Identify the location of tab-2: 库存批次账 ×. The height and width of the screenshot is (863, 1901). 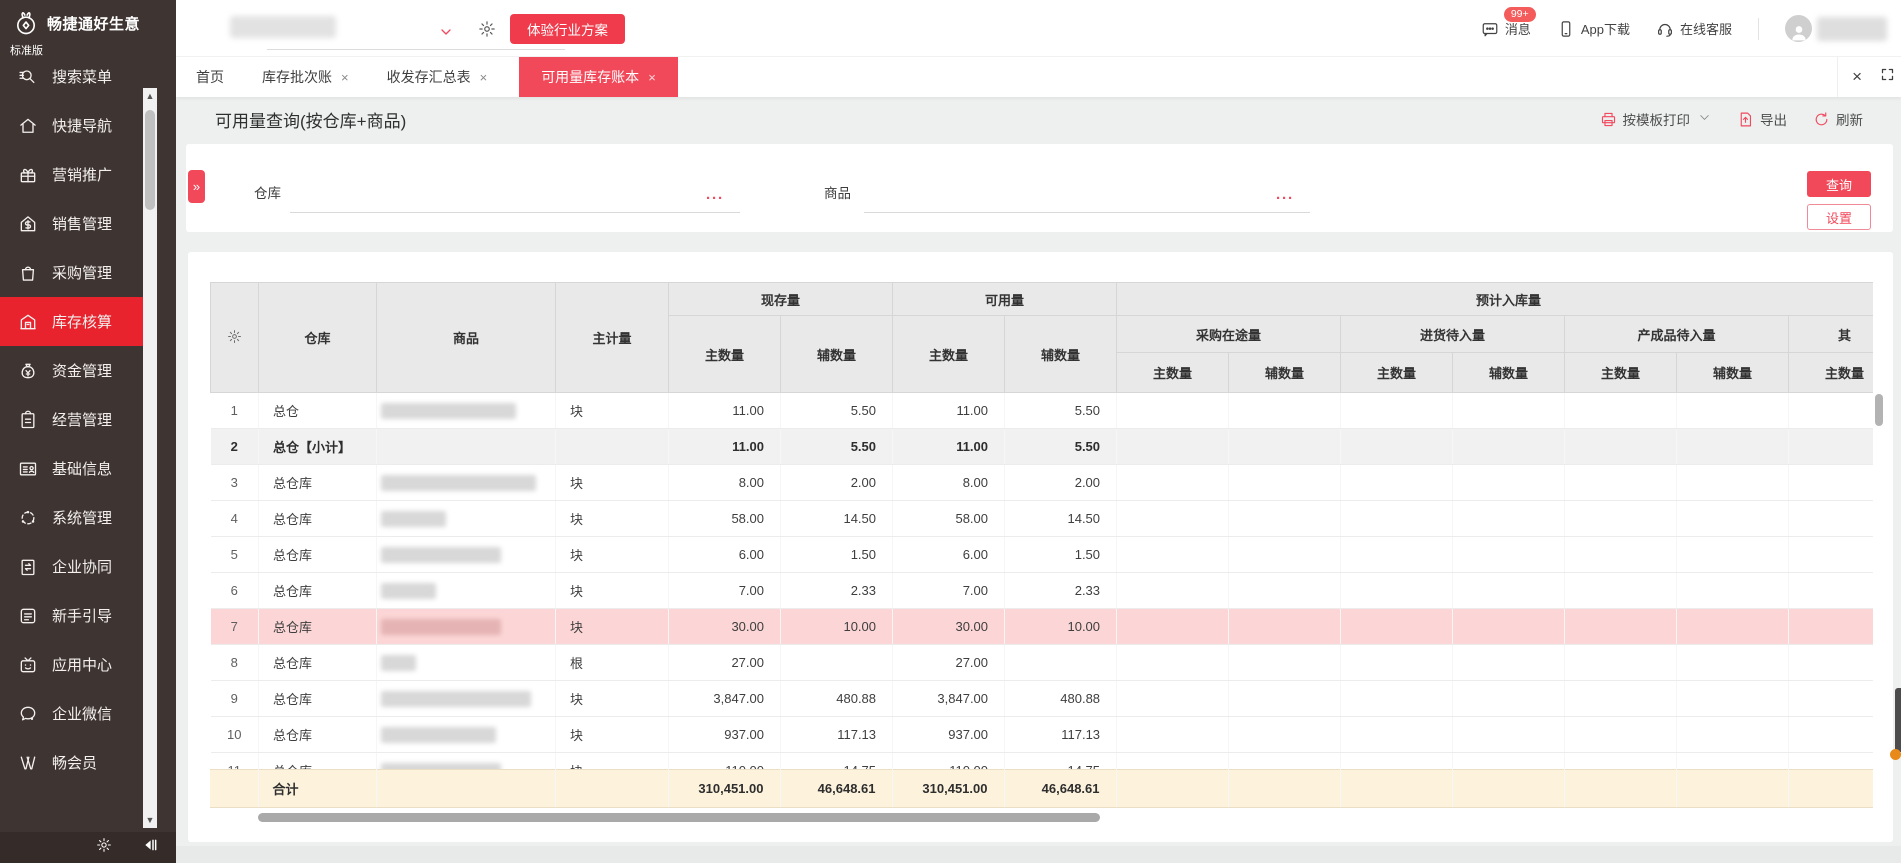
(305, 77).